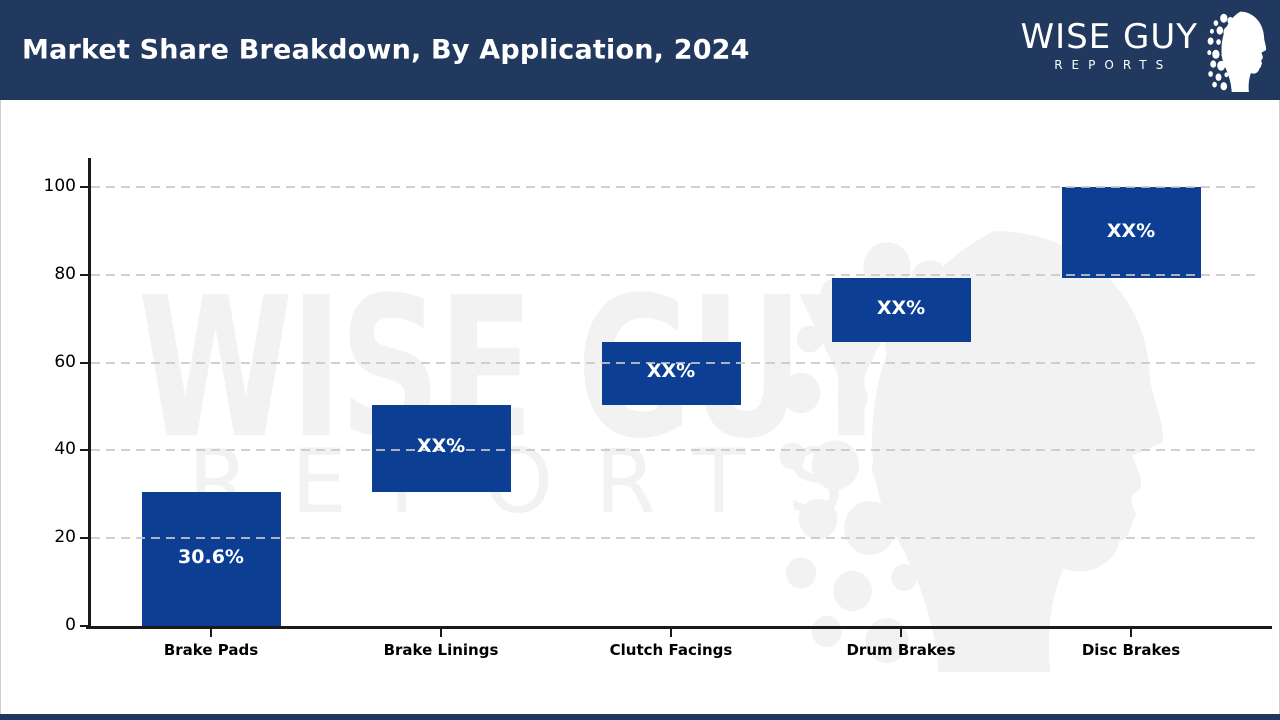 The height and width of the screenshot is (720, 1280). I want to click on y-axis-spine, so click(89, 393).